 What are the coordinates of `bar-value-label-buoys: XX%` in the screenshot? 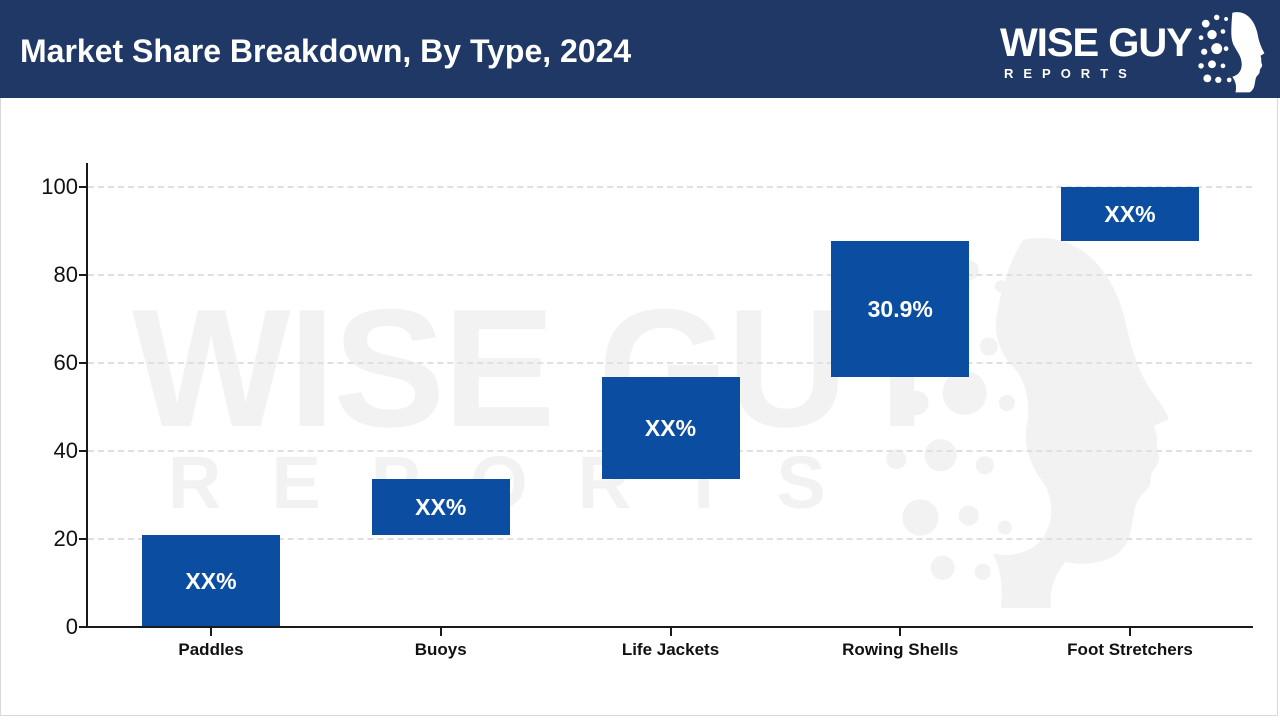 It's located at (441, 506).